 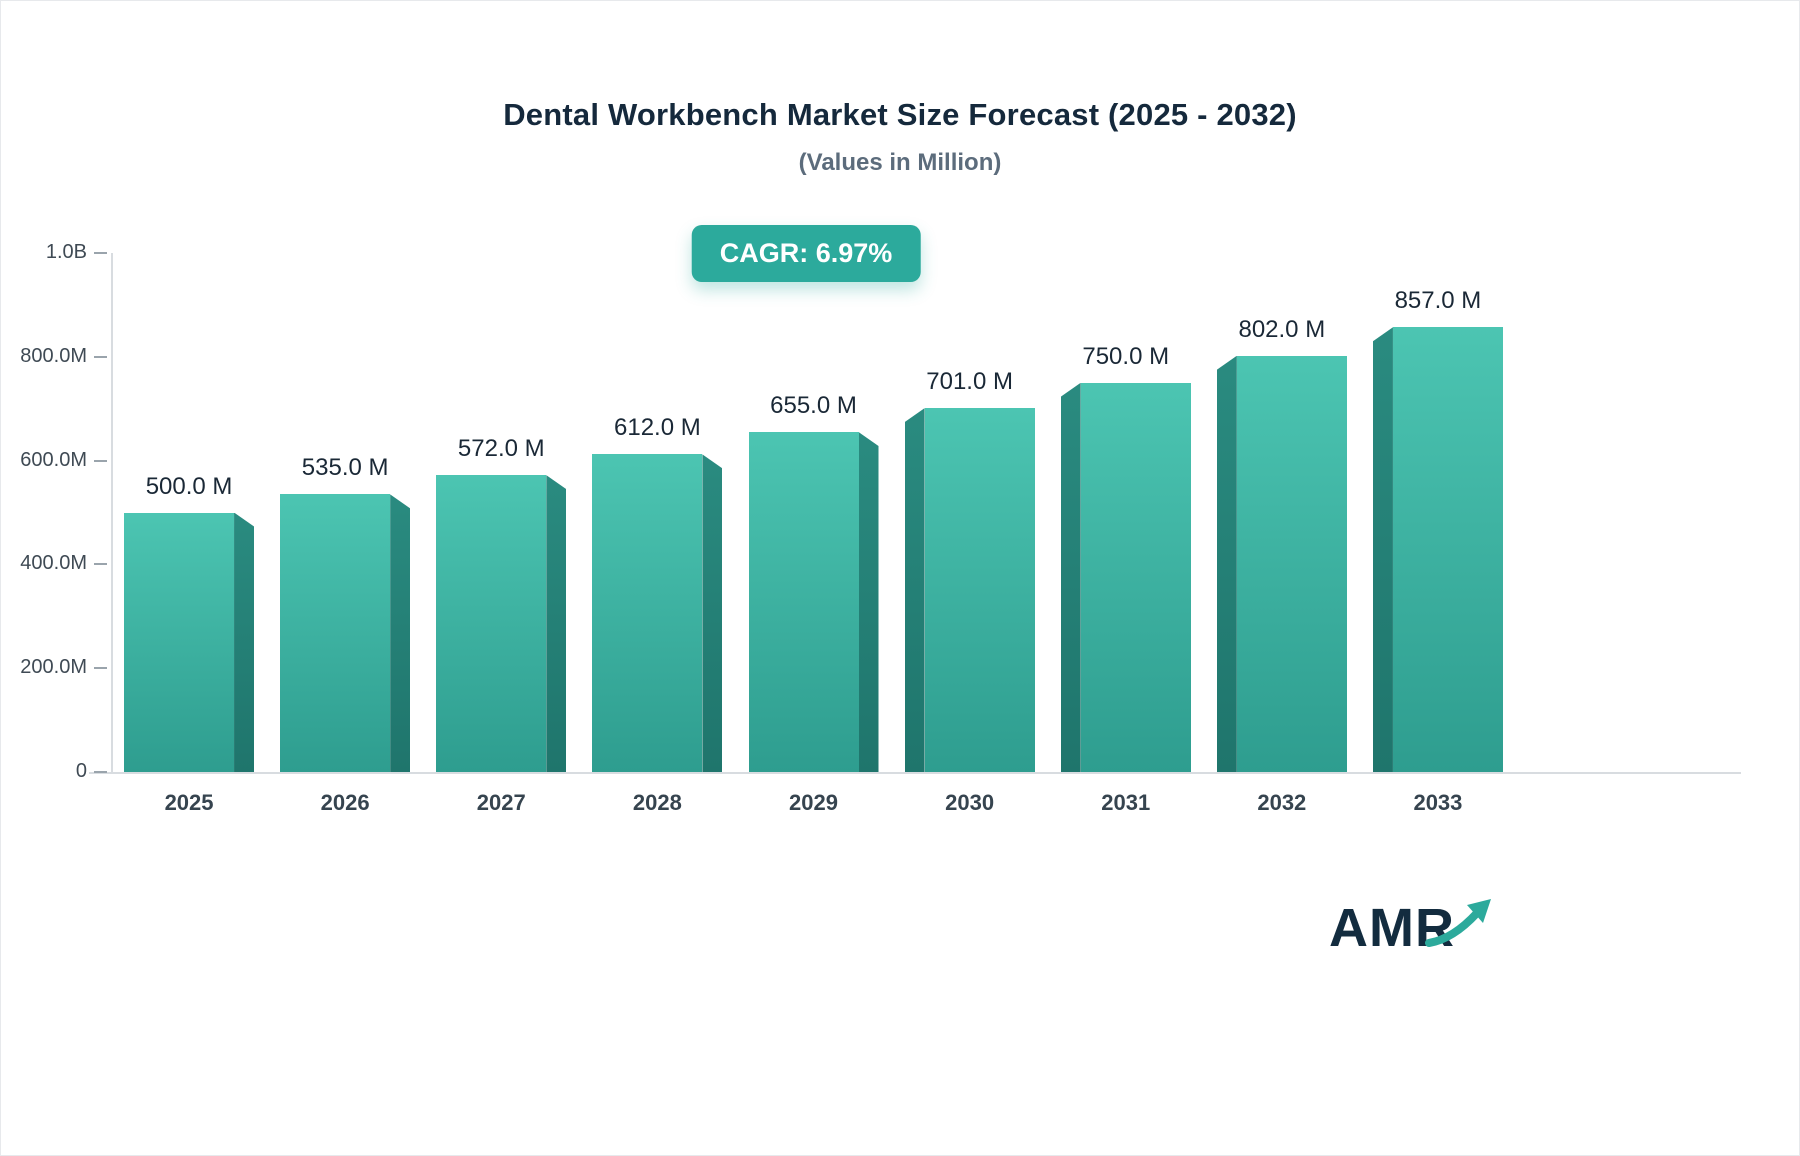 What do you see at coordinates (345, 802) in the screenshot?
I see `x-axis-label-2026: 2026` at bounding box center [345, 802].